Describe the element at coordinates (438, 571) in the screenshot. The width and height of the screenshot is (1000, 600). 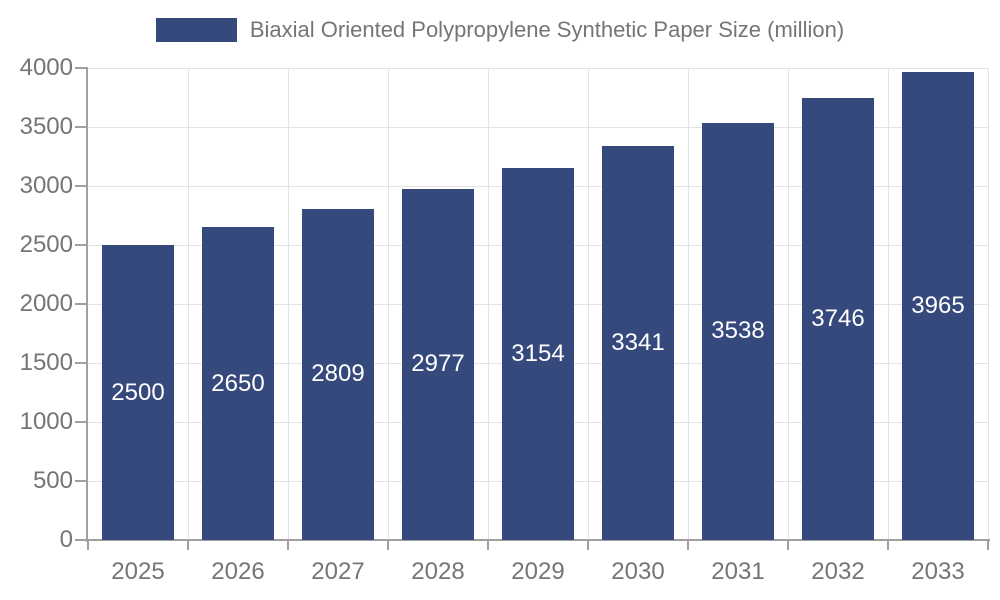
I see `x-tick-label: 2028` at that location.